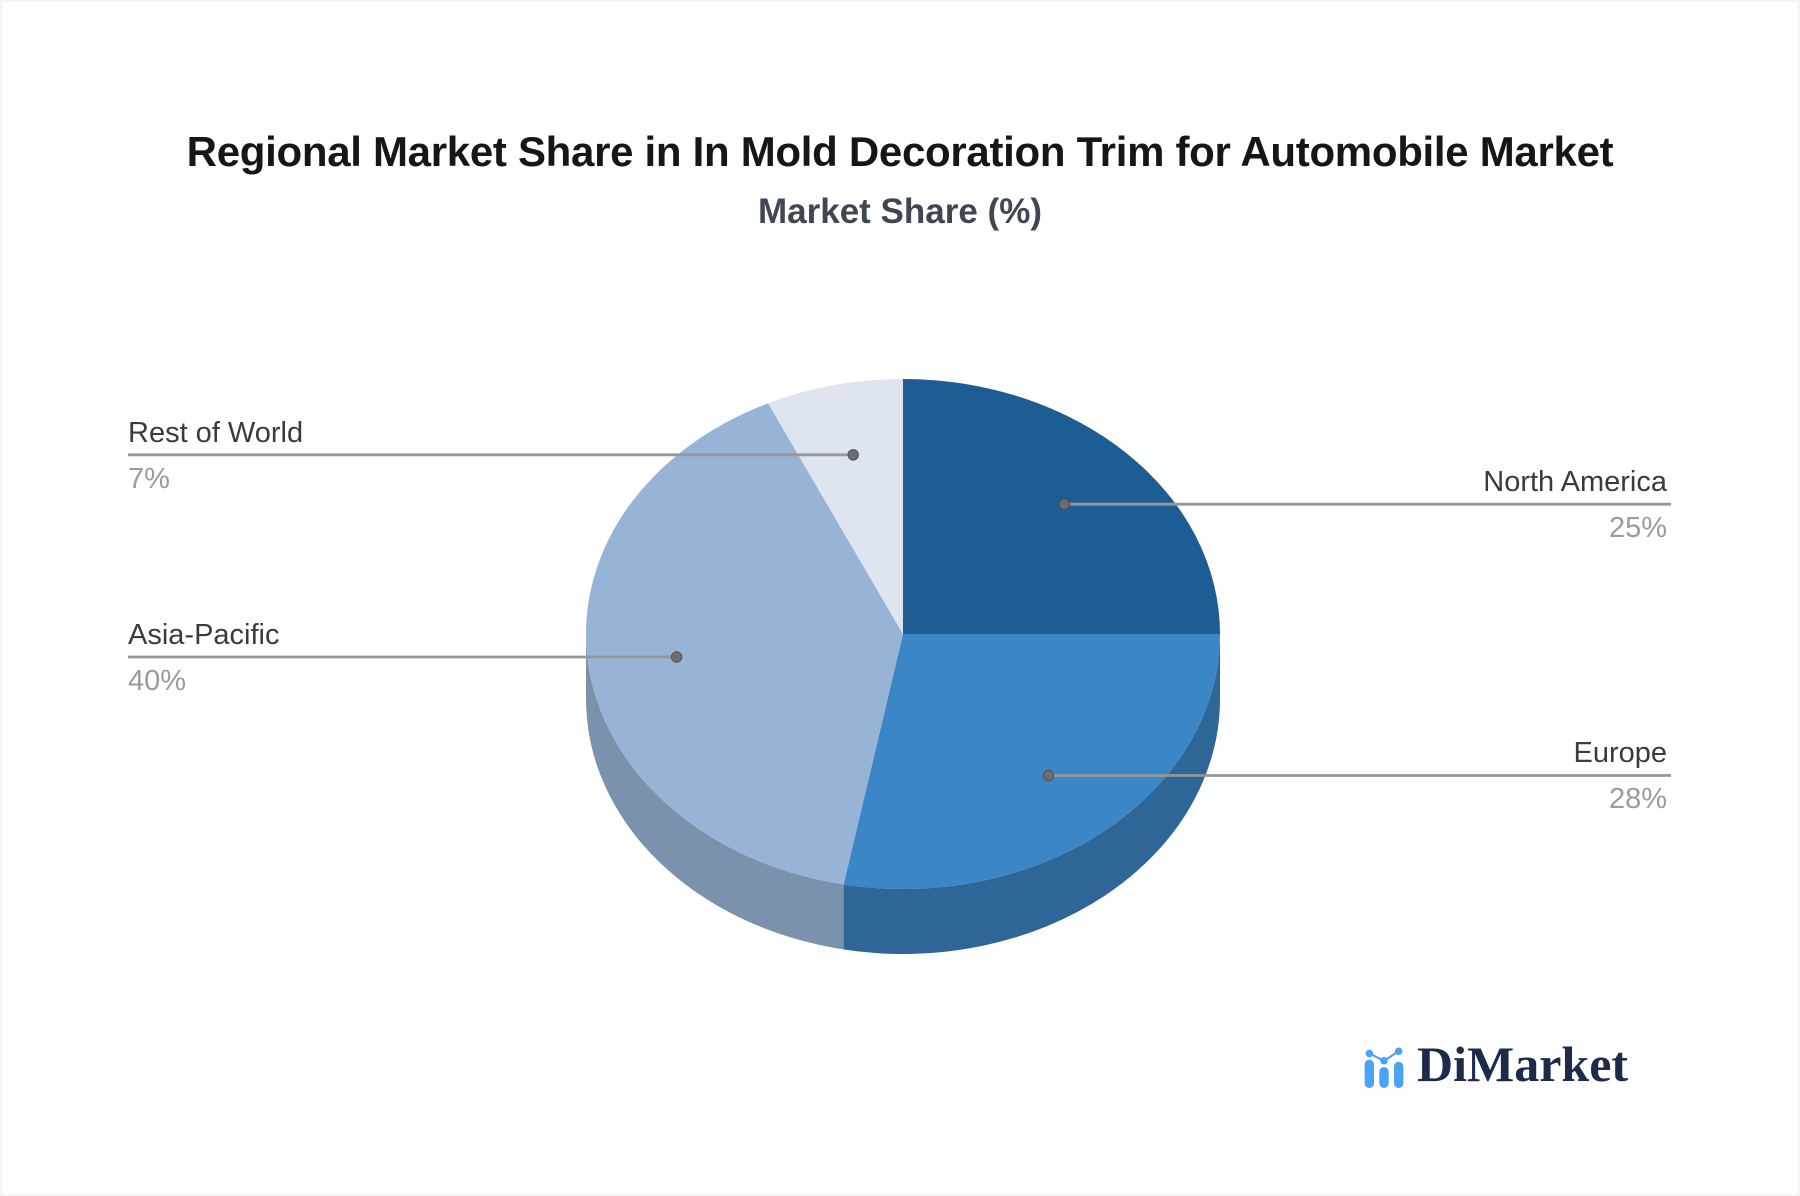  Describe the element at coordinates (1620, 753) in the screenshot. I see `slice-label-europe: Europe` at that location.